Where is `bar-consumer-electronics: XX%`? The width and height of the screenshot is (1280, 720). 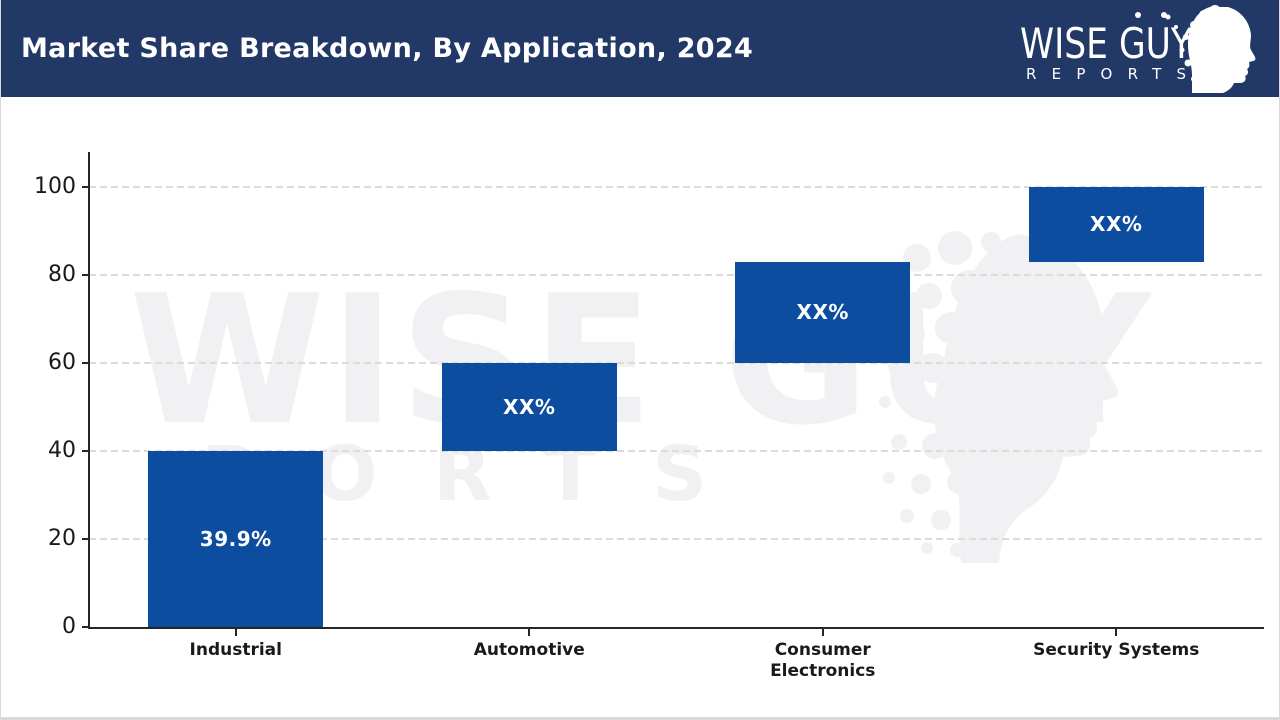
bar-consumer-electronics: XX% is located at coordinates (823, 312).